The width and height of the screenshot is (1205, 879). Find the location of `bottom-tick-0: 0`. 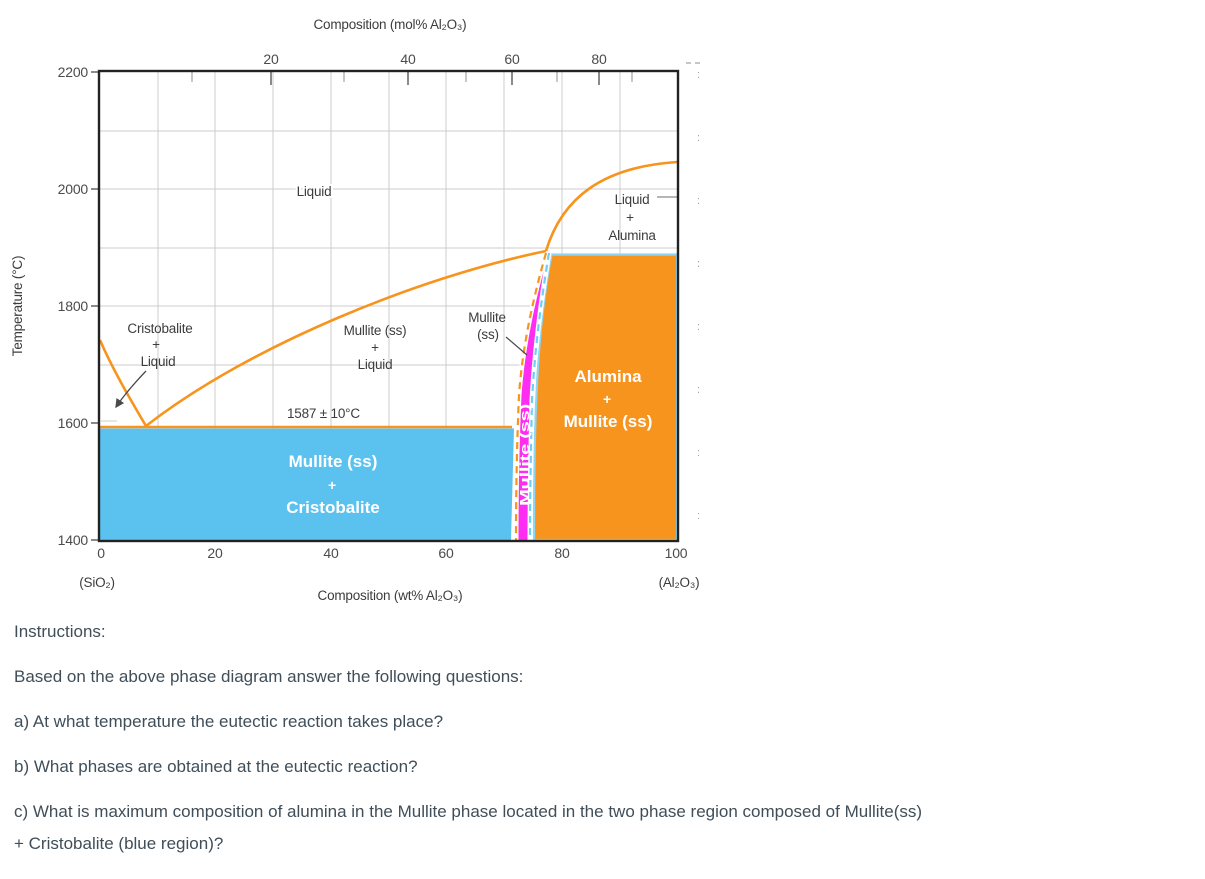

bottom-tick-0: 0 is located at coordinates (101, 553).